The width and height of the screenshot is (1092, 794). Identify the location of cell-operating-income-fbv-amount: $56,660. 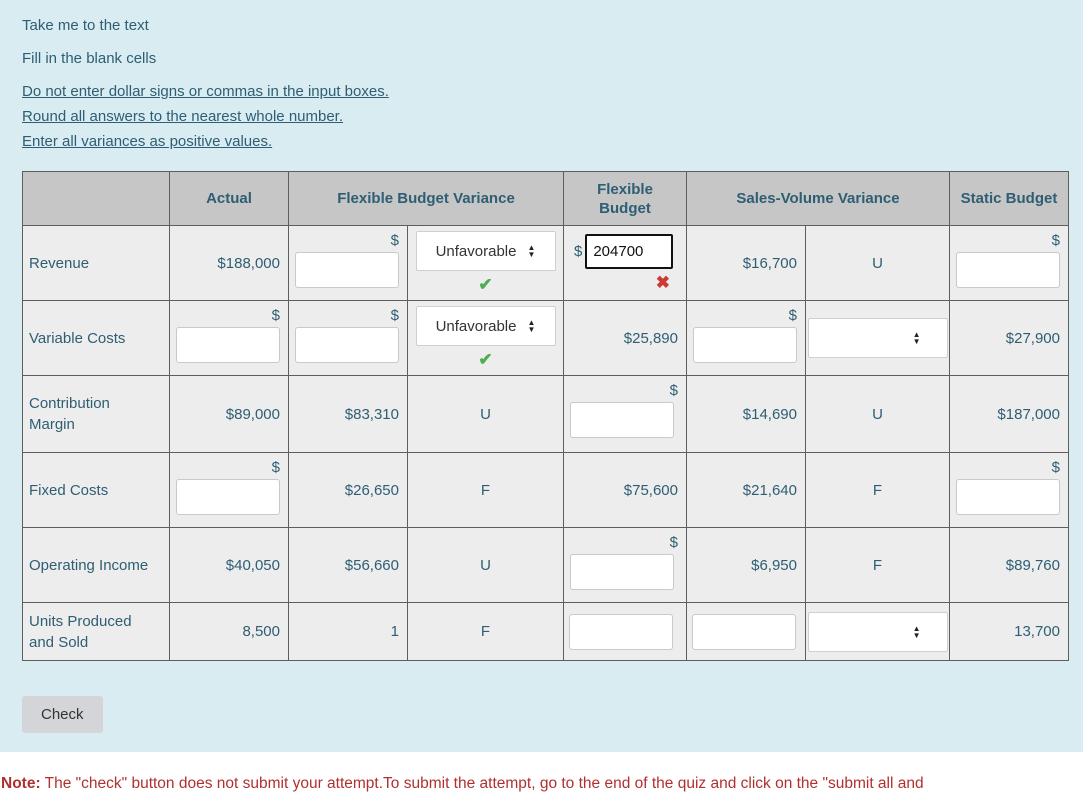
(348, 565).